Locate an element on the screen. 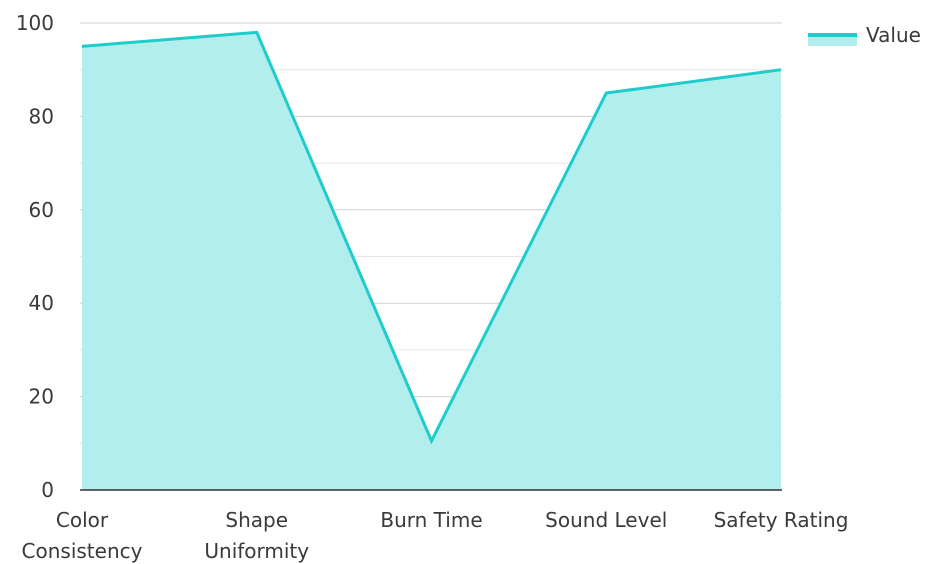 The height and width of the screenshot is (564, 932). x-tick-label: Color Consistency is located at coordinates (82, 535).